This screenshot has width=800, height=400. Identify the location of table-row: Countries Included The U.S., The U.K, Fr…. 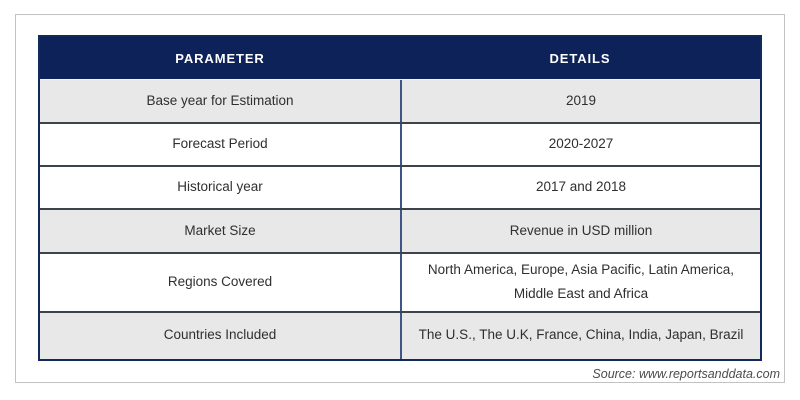
(400, 334).